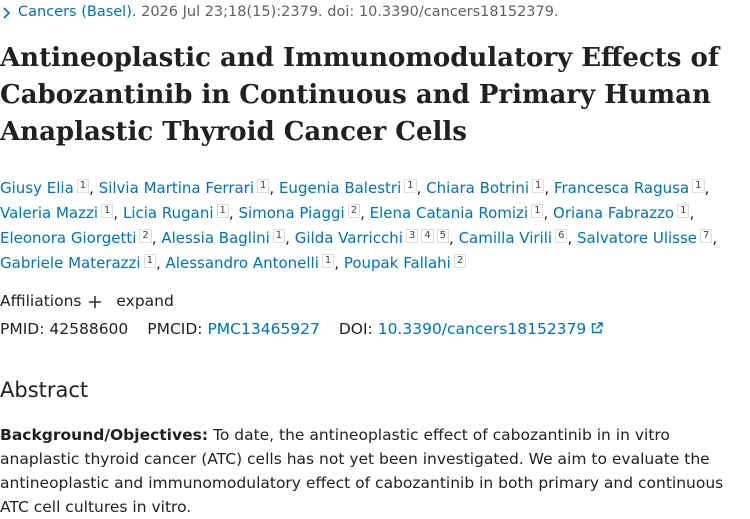  I want to click on author: Gilda Varricchi 3 4 5,, so click(374, 238).